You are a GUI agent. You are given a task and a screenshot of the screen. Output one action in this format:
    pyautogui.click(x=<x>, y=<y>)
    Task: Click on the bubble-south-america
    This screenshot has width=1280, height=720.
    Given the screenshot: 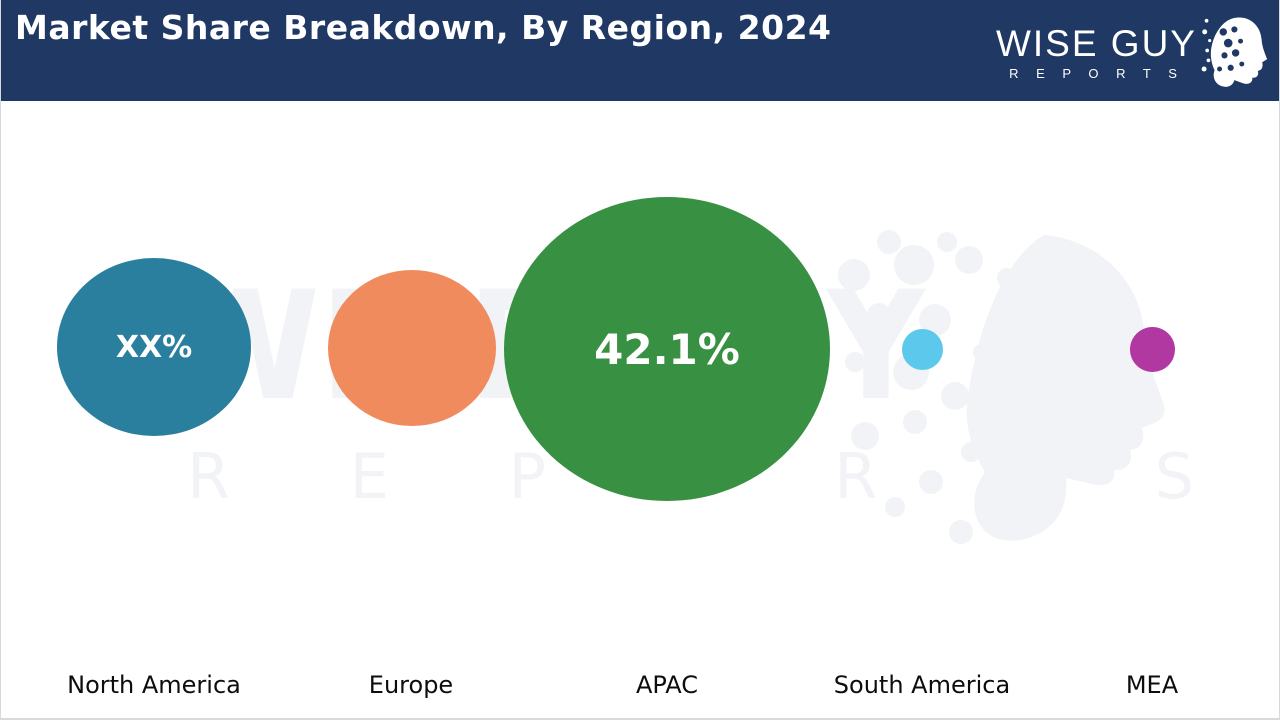 What is the action you would take?
    pyautogui.click(x=922, y=349)
    